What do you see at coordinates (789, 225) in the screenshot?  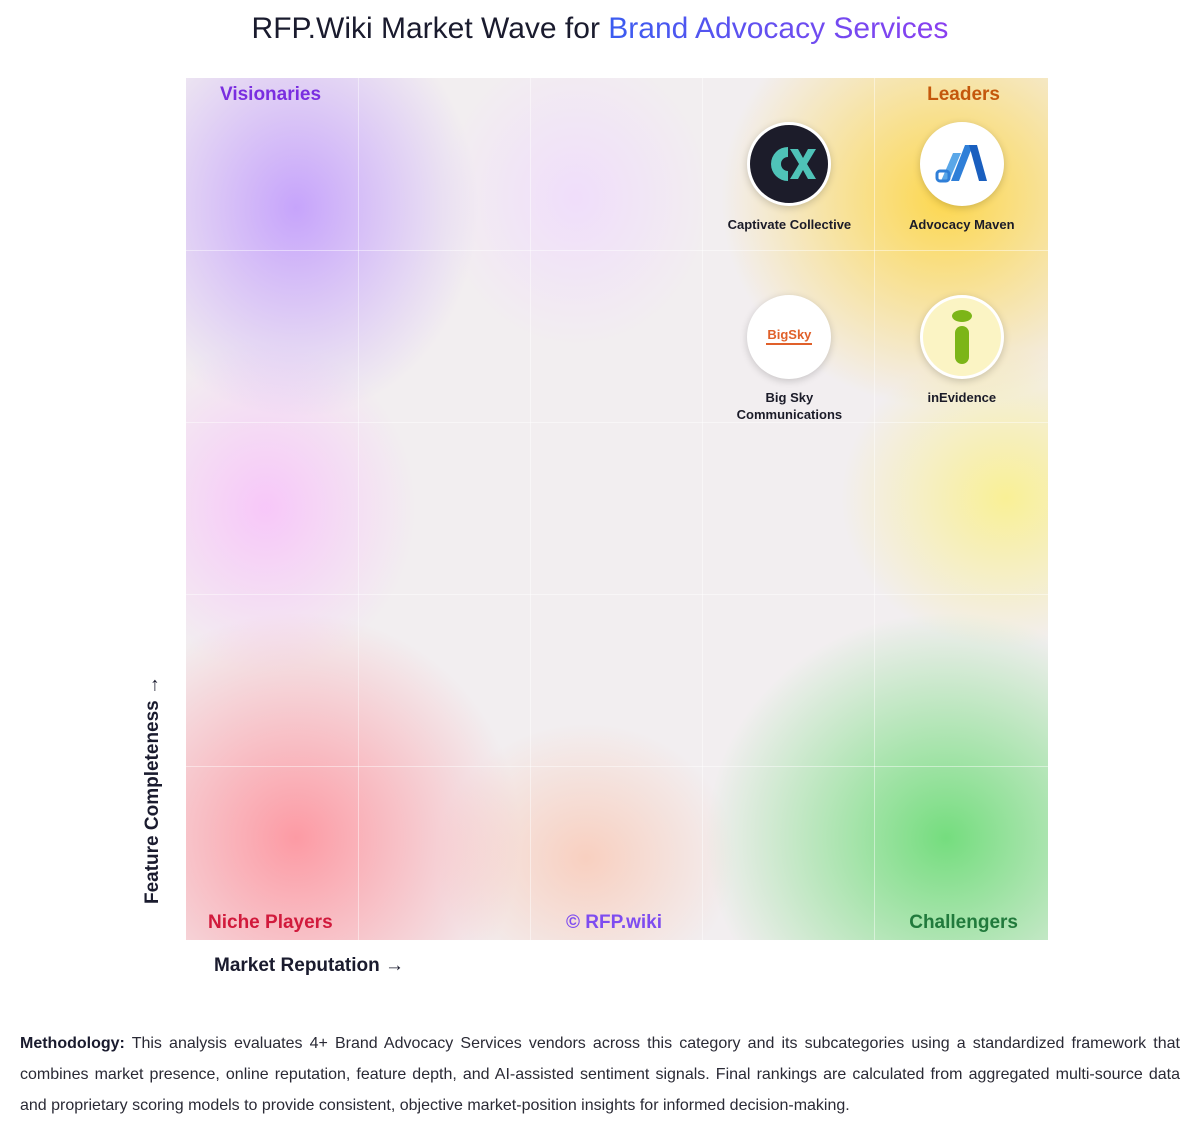 I see `vendor-name: Captivate Collective` at bounding box center [789, 225].